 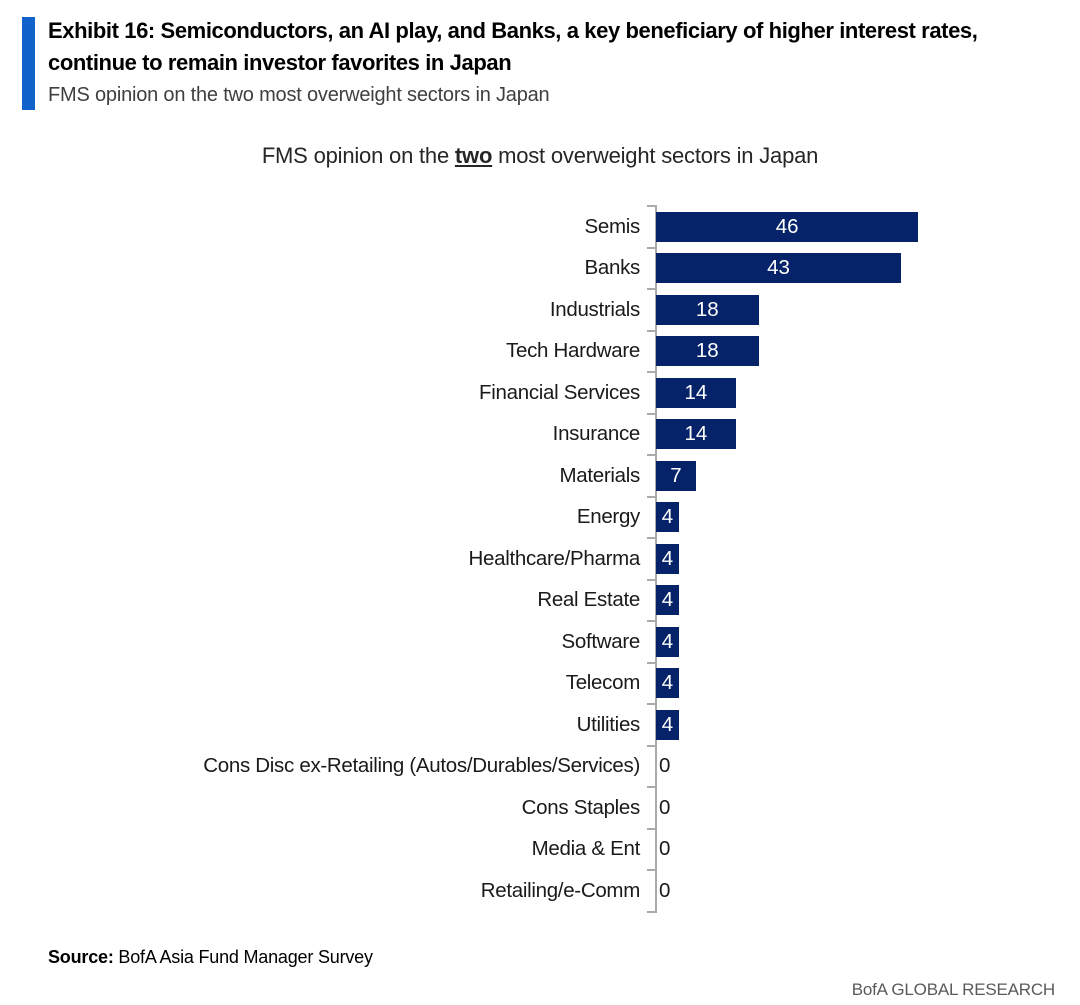 What do you see at coordinates (81, 957) in the screenshot?
I see `source-label: Source:` at bounding box center [81, 957].